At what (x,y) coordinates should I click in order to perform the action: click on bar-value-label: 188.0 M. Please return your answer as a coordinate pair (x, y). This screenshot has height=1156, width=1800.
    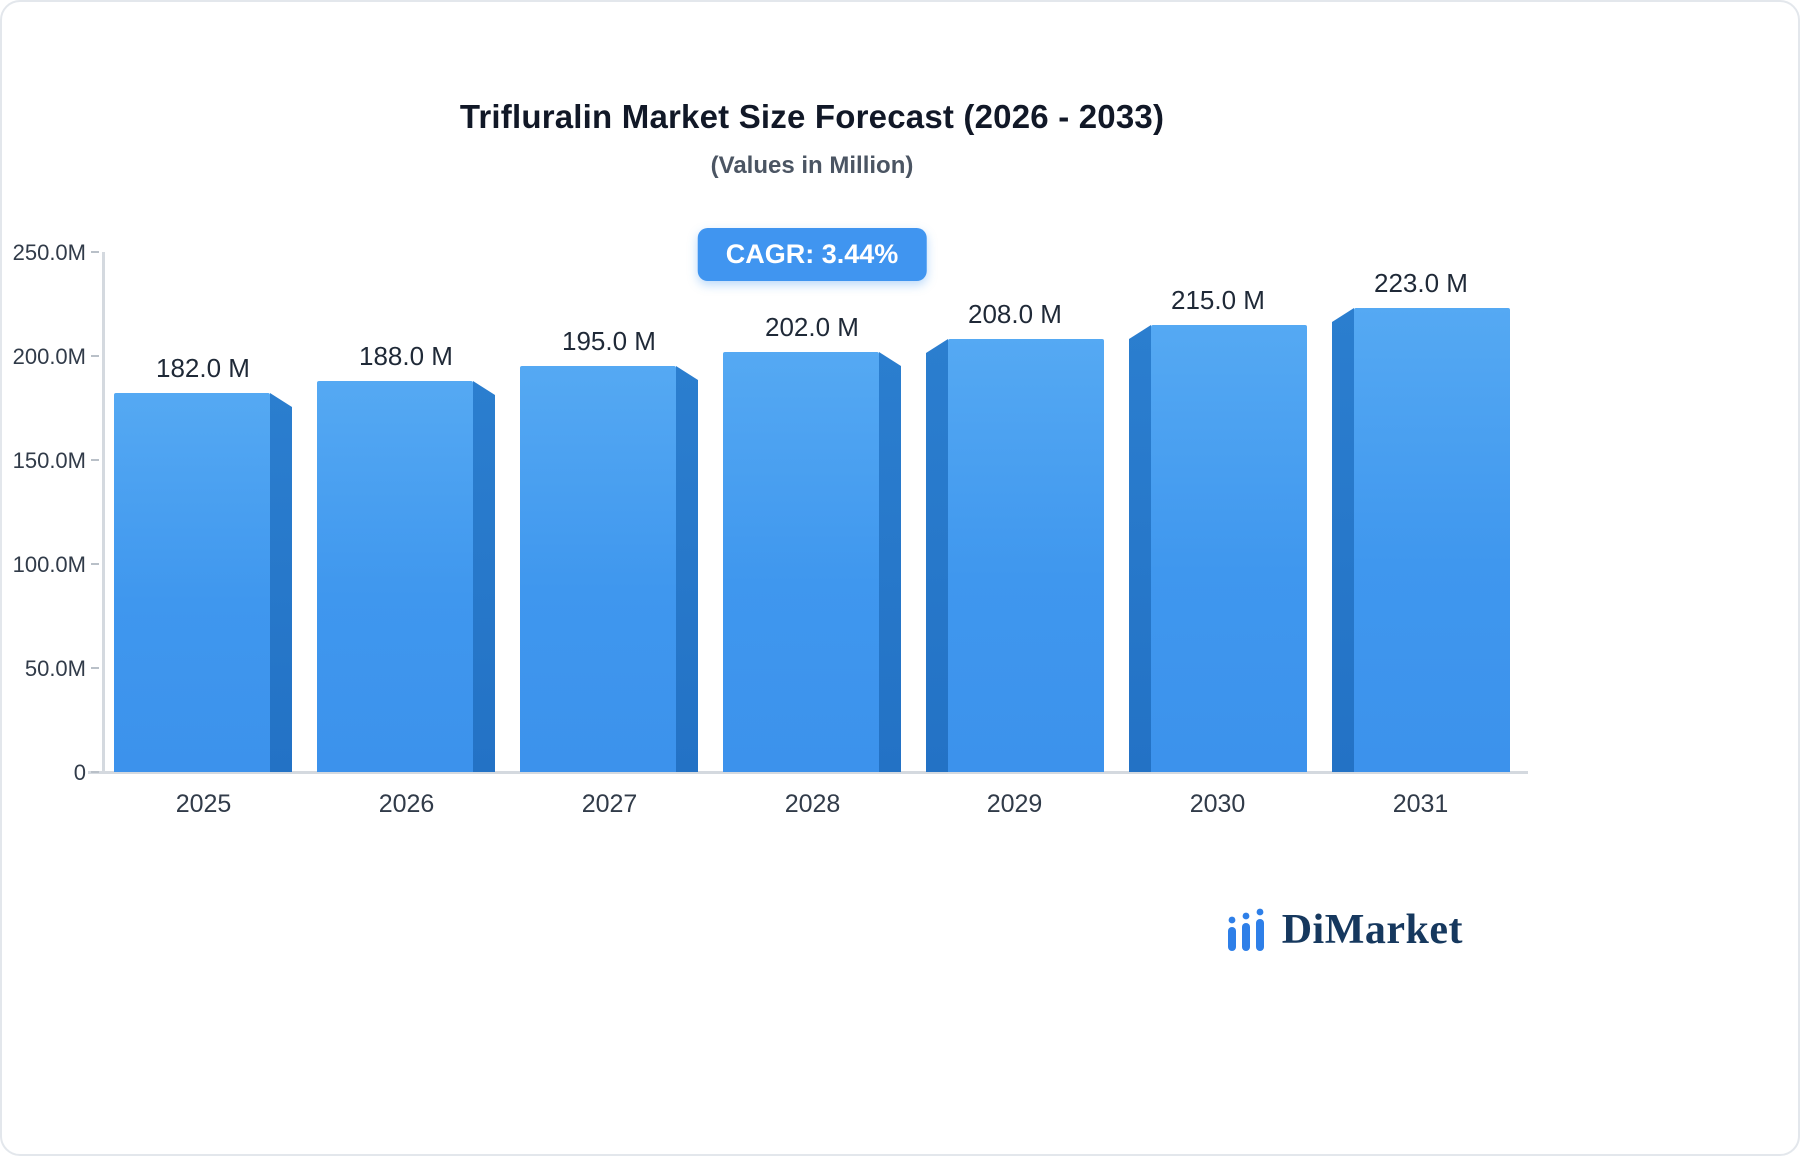
    Looking at the image, I should click on (406, 356).